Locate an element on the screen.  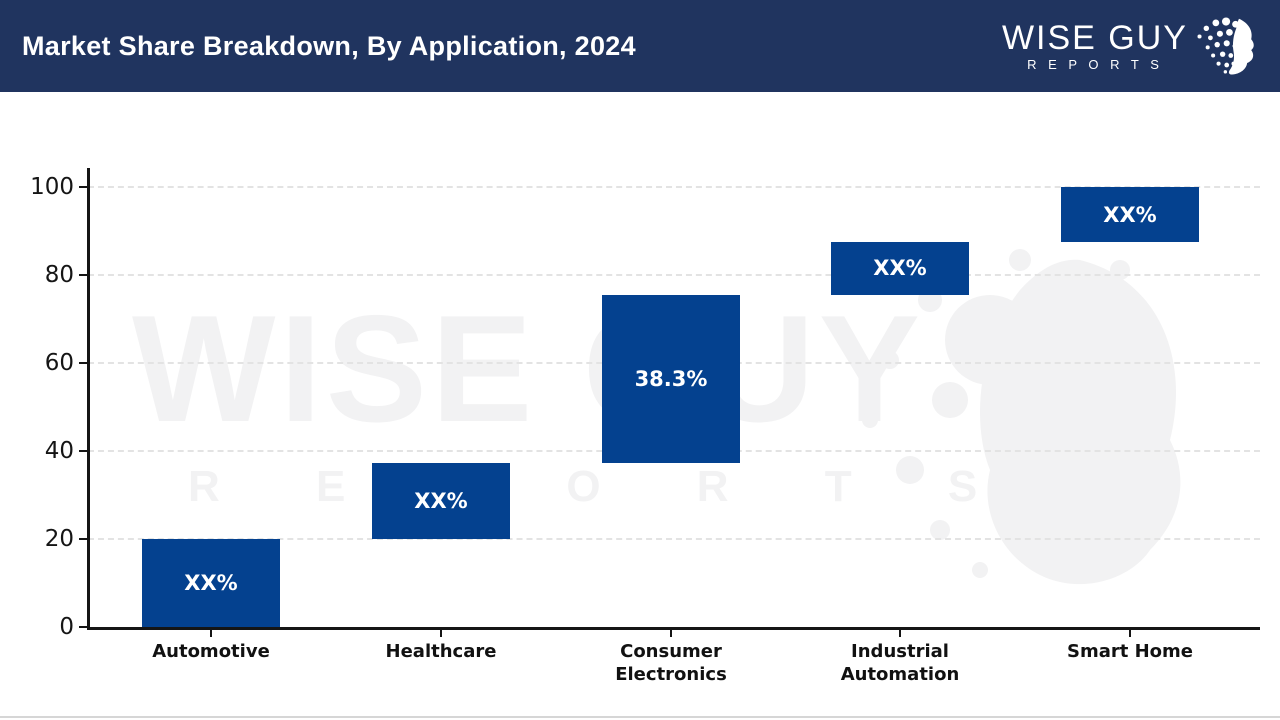
bar-value-label: 38.3% is located at coordinates (671, 379).